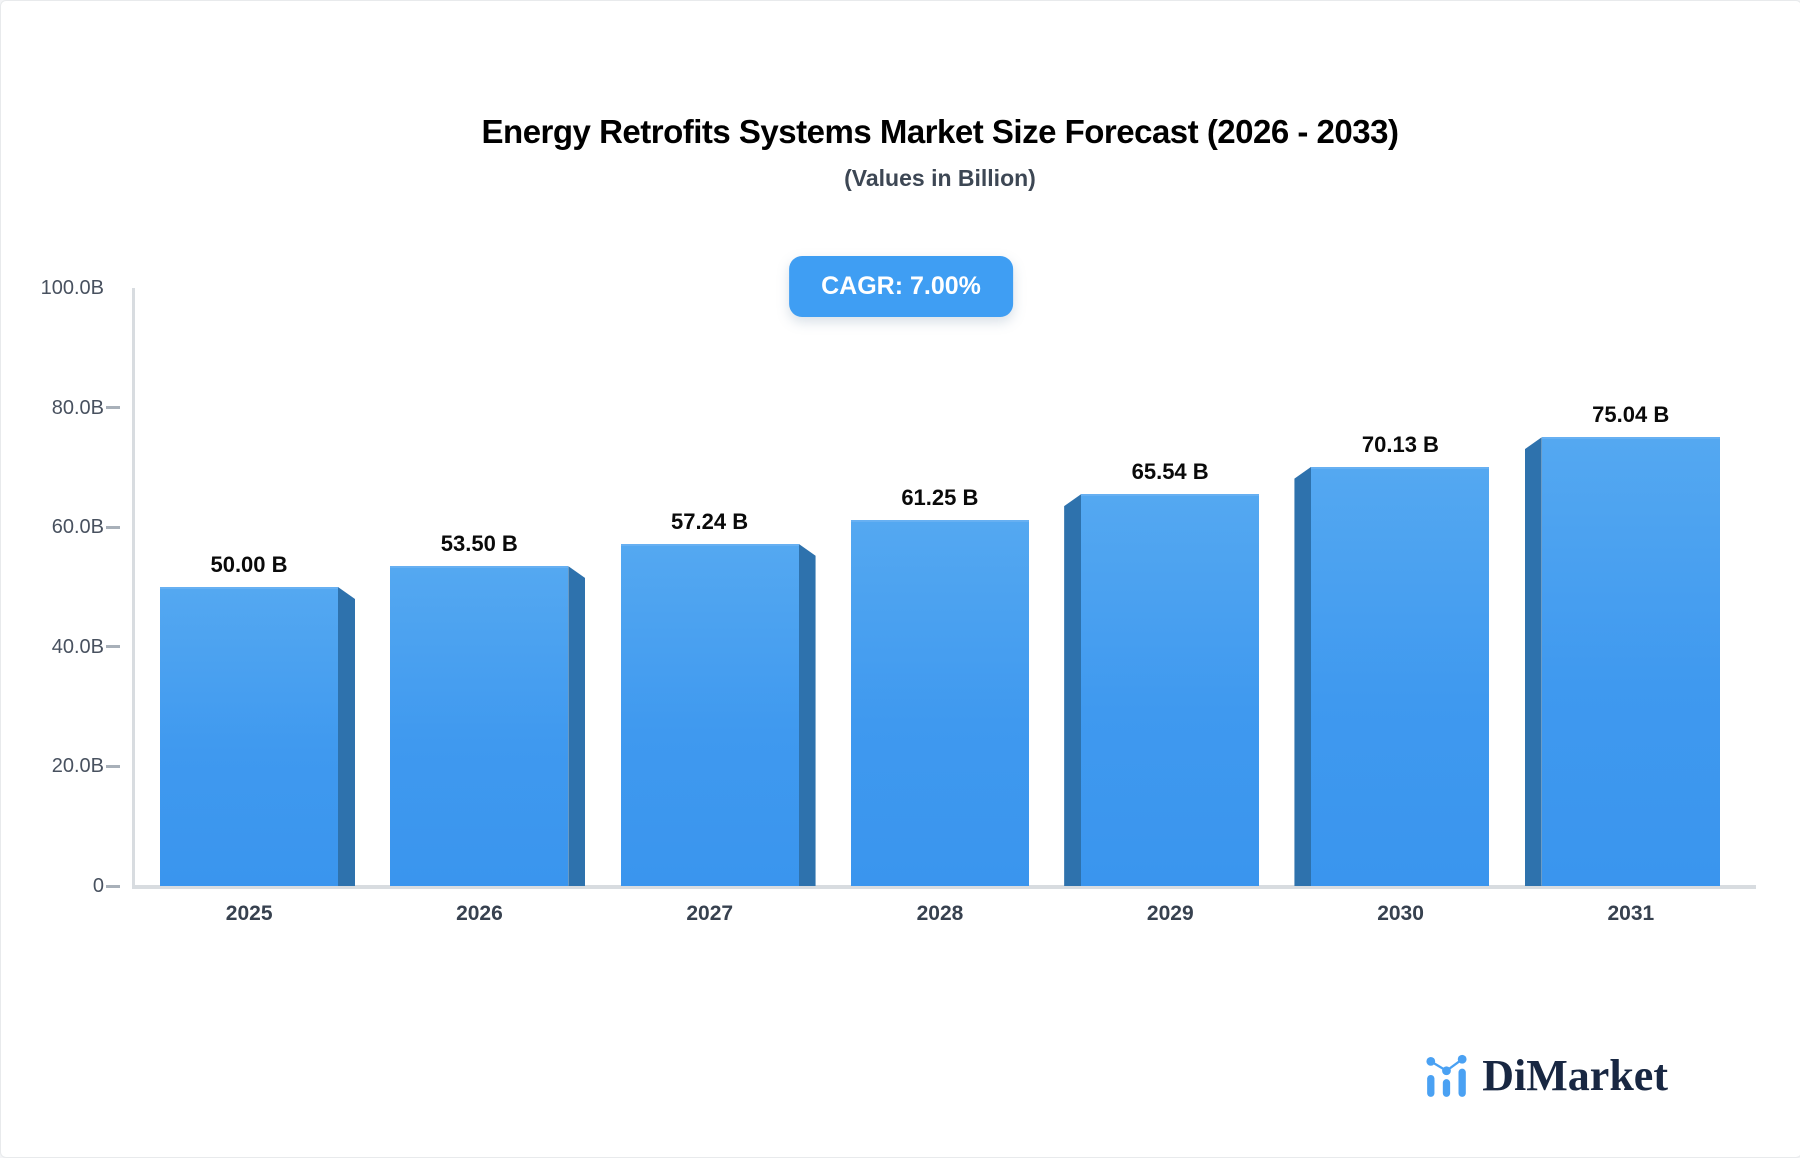  Describe the element at coordinates (1575, 1075) in the screenshot. I see `logo-text: DiMarket` at that location.